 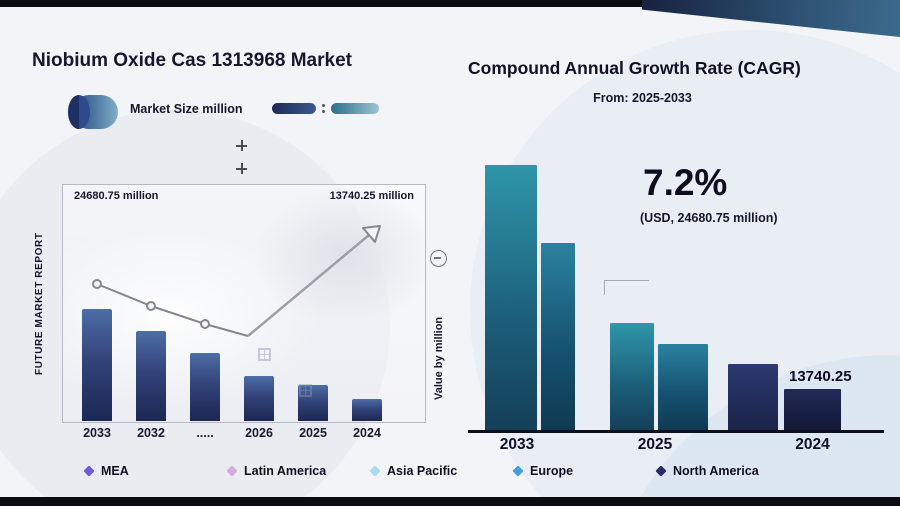 I want to click on legend-label: Latin America, so click(x=285, y=471).